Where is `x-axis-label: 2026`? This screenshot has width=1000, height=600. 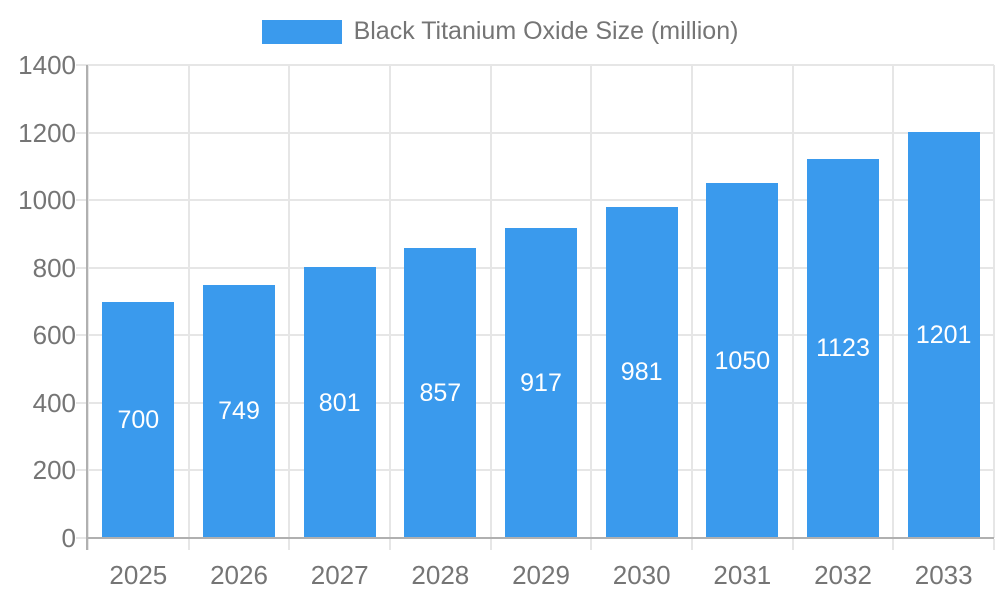
x-axis-label: 2026 is located at coordinates (239, 575).